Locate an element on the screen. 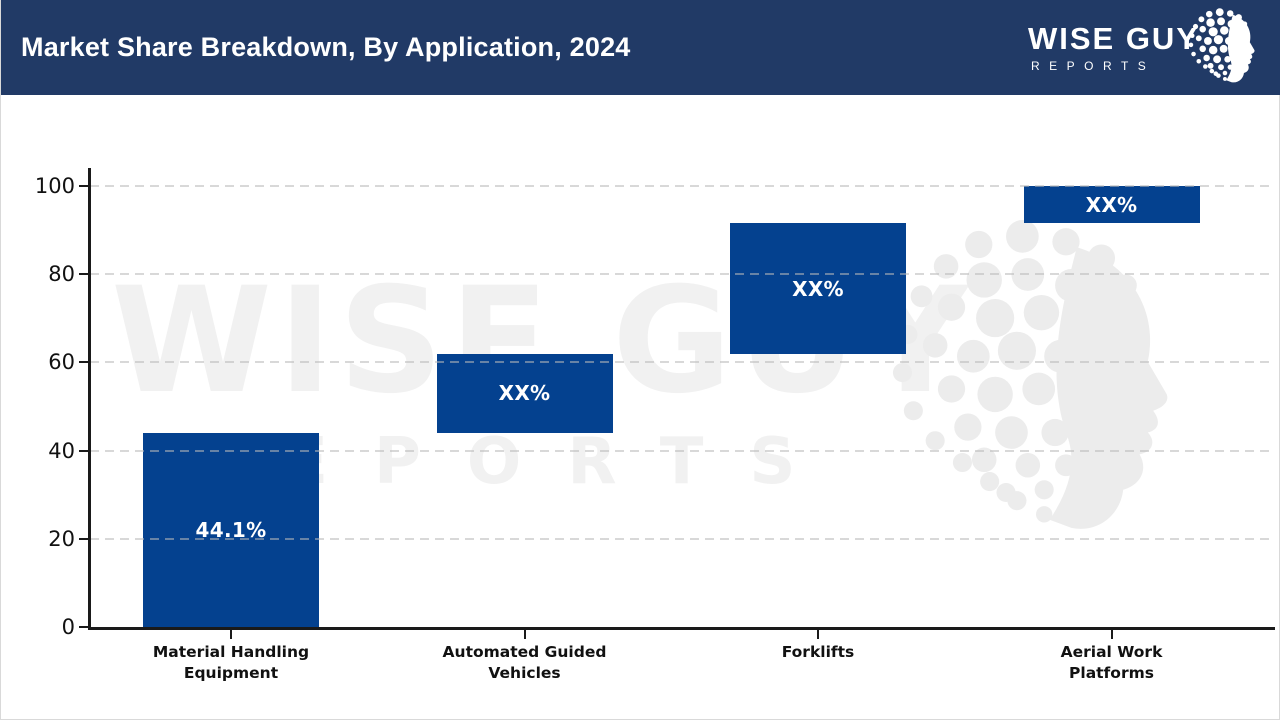 The width and height of the screenshot is (1280, 720). bar-value-label: 44.1% is located at coordinates (231, 529).